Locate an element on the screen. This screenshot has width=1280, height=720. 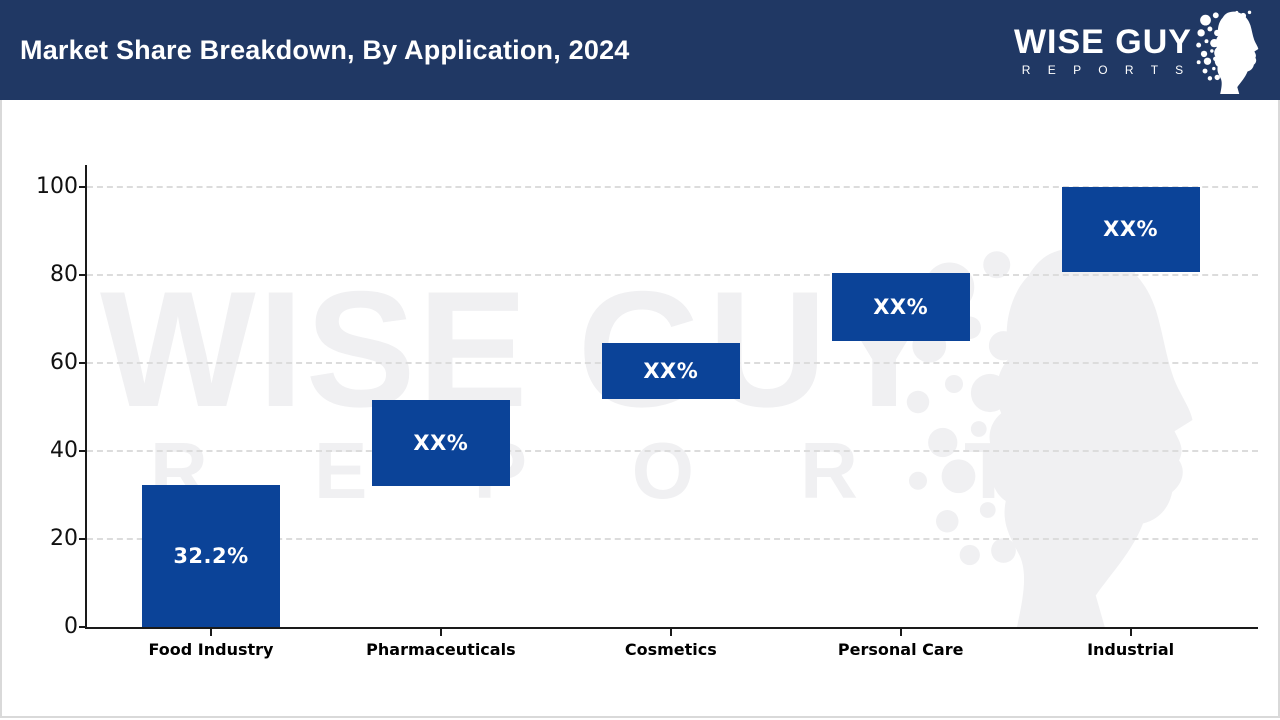
x-axis-label: Pharmaceuticals is located at coordinates (441, 649).